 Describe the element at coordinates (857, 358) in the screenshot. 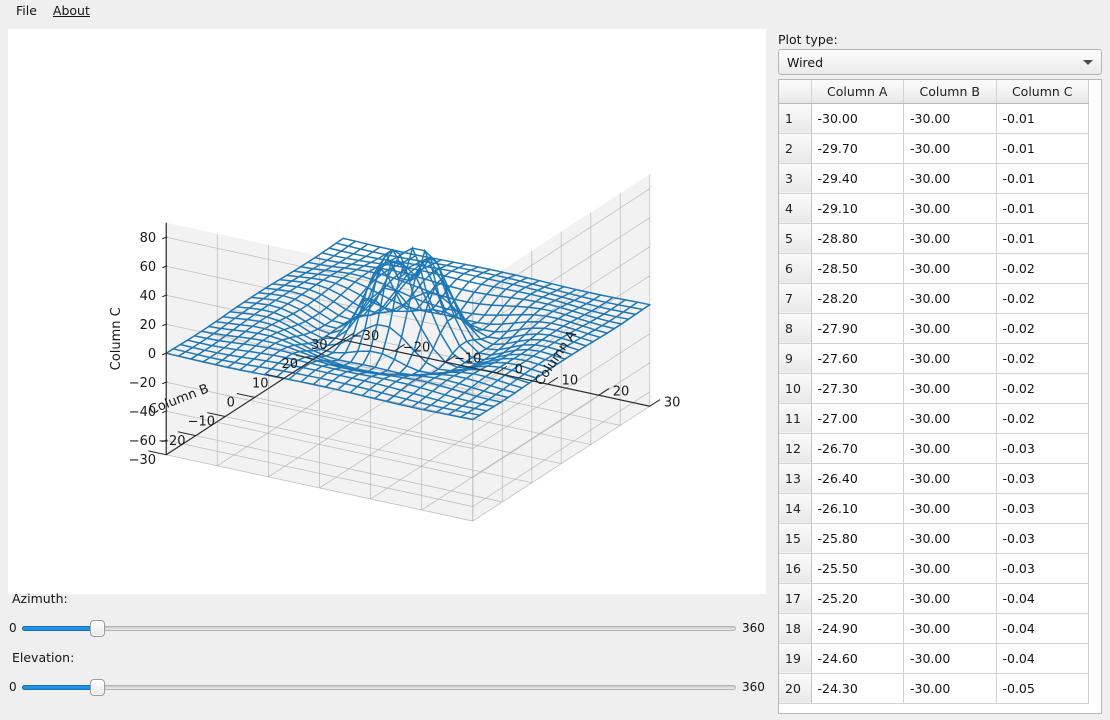

I see `cell-column-a: -27.60` at that location.